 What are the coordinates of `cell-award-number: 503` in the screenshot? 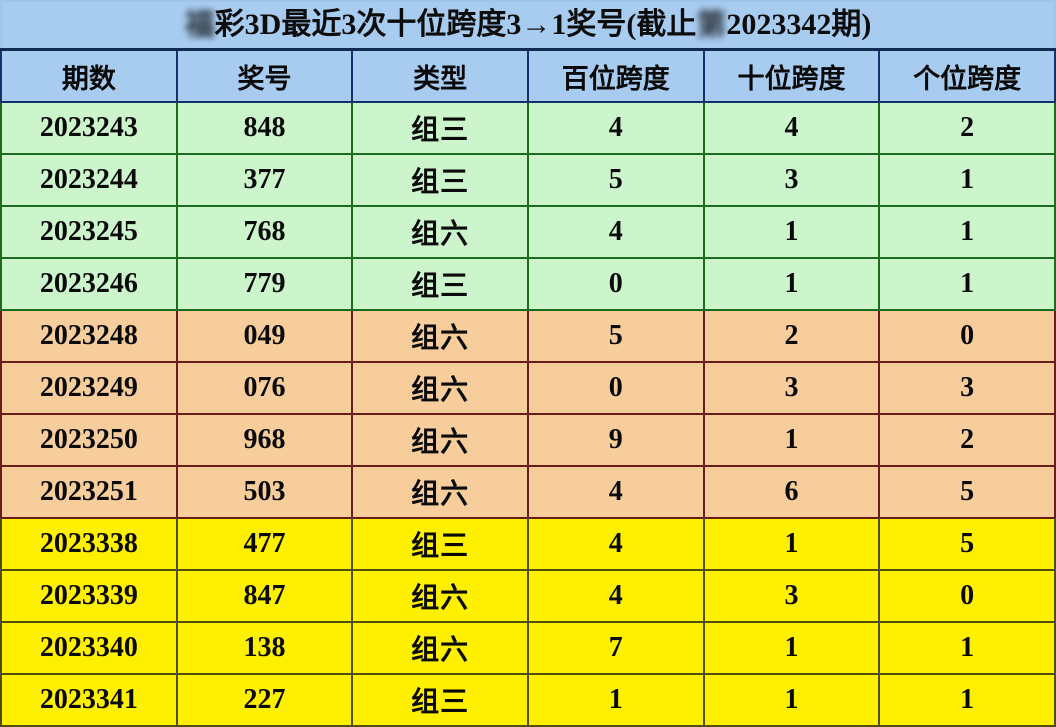 It's located at (264, 492).